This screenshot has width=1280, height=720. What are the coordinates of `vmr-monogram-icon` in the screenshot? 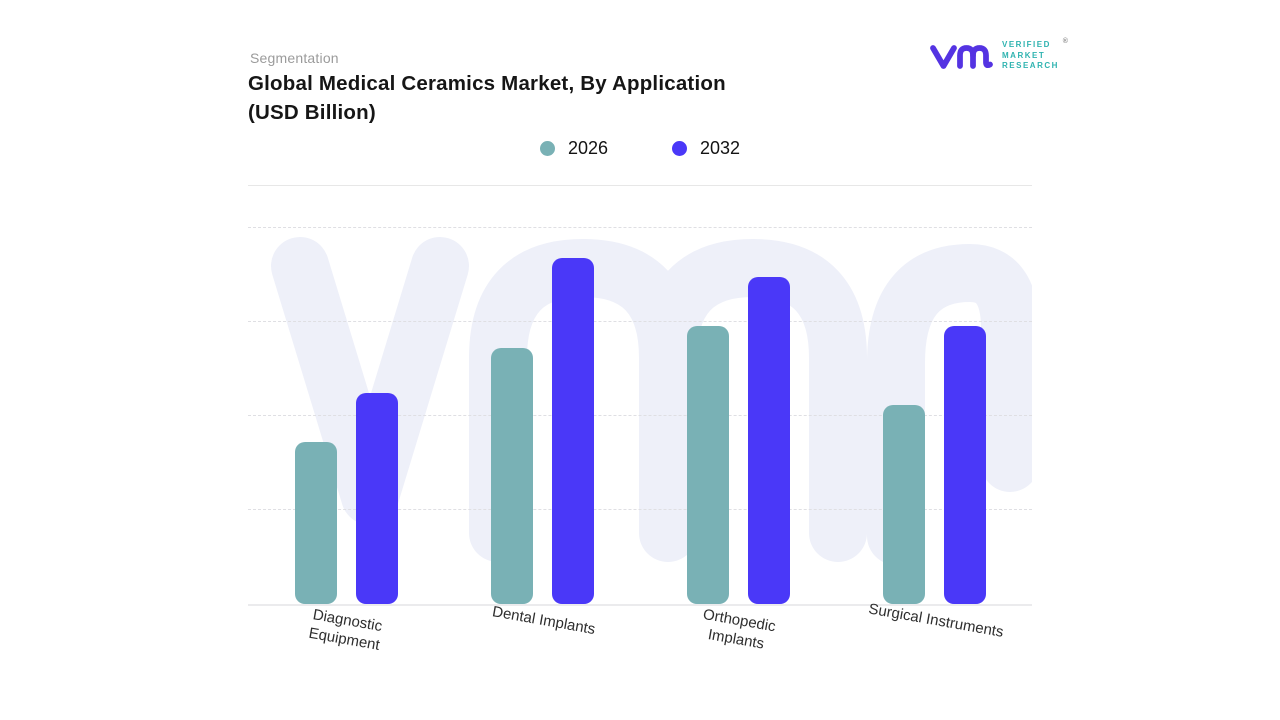 It's located at (961, 57).